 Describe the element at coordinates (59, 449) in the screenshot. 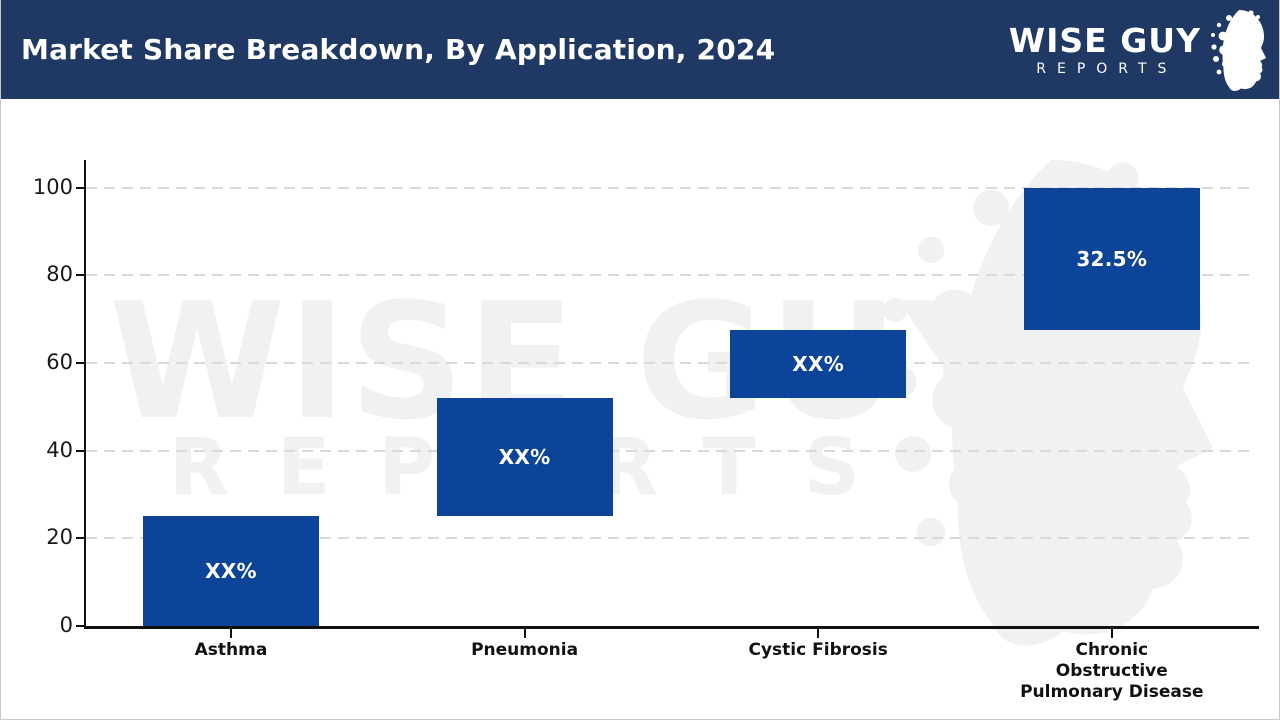

I see `y-tick-label: 40` at that location.